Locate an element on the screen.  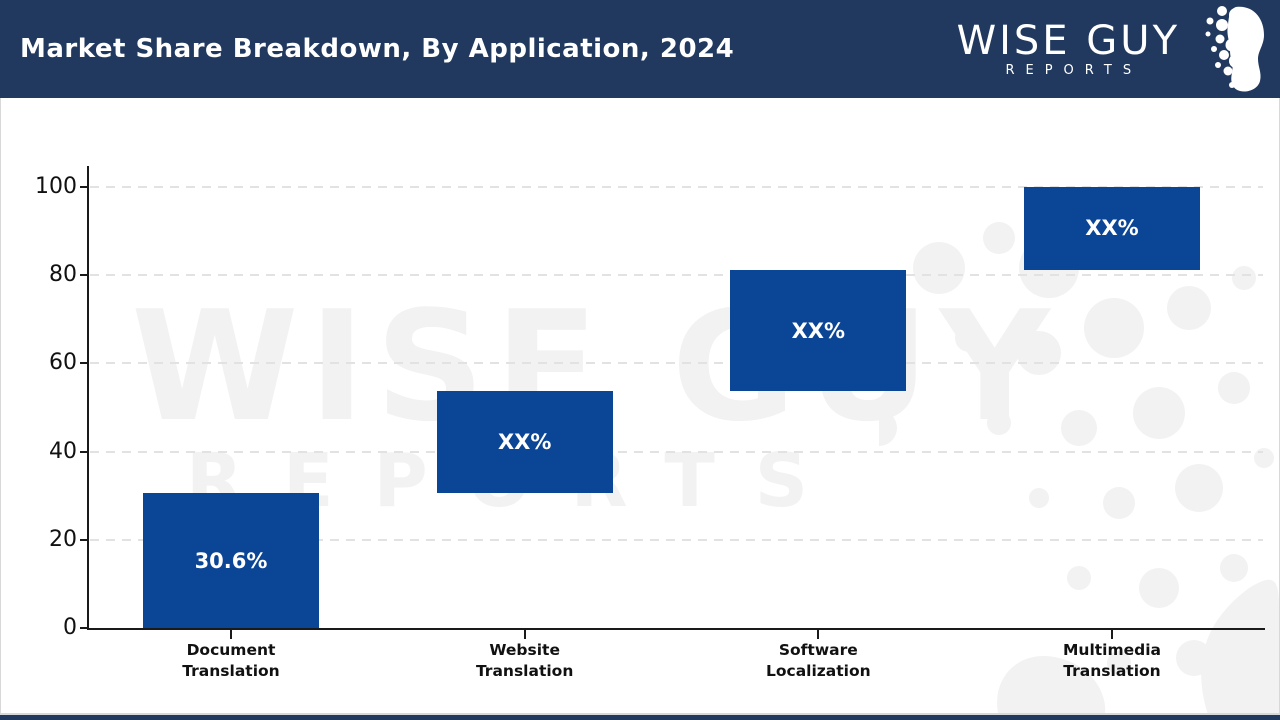
bar-4: XX% is located at coordinates (1112, 228).